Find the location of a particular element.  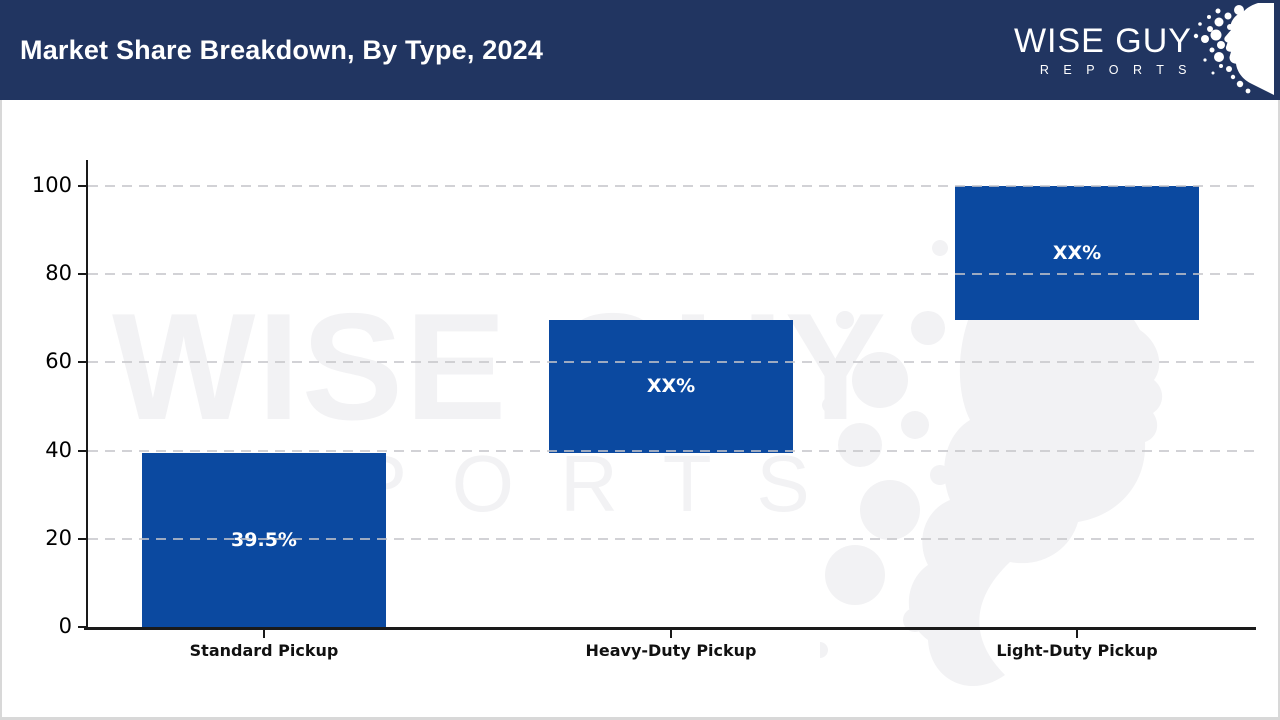

bar-value-label: 39.5% is located at coordinates (264, 539).